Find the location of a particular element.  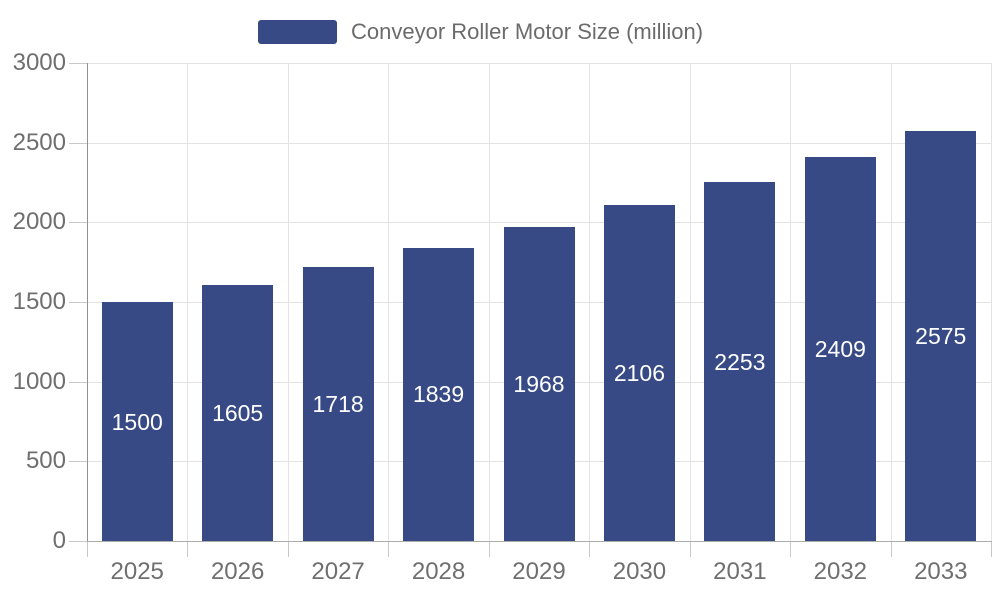

x-axis-label: 2030 is located at coordinates (639, 571).